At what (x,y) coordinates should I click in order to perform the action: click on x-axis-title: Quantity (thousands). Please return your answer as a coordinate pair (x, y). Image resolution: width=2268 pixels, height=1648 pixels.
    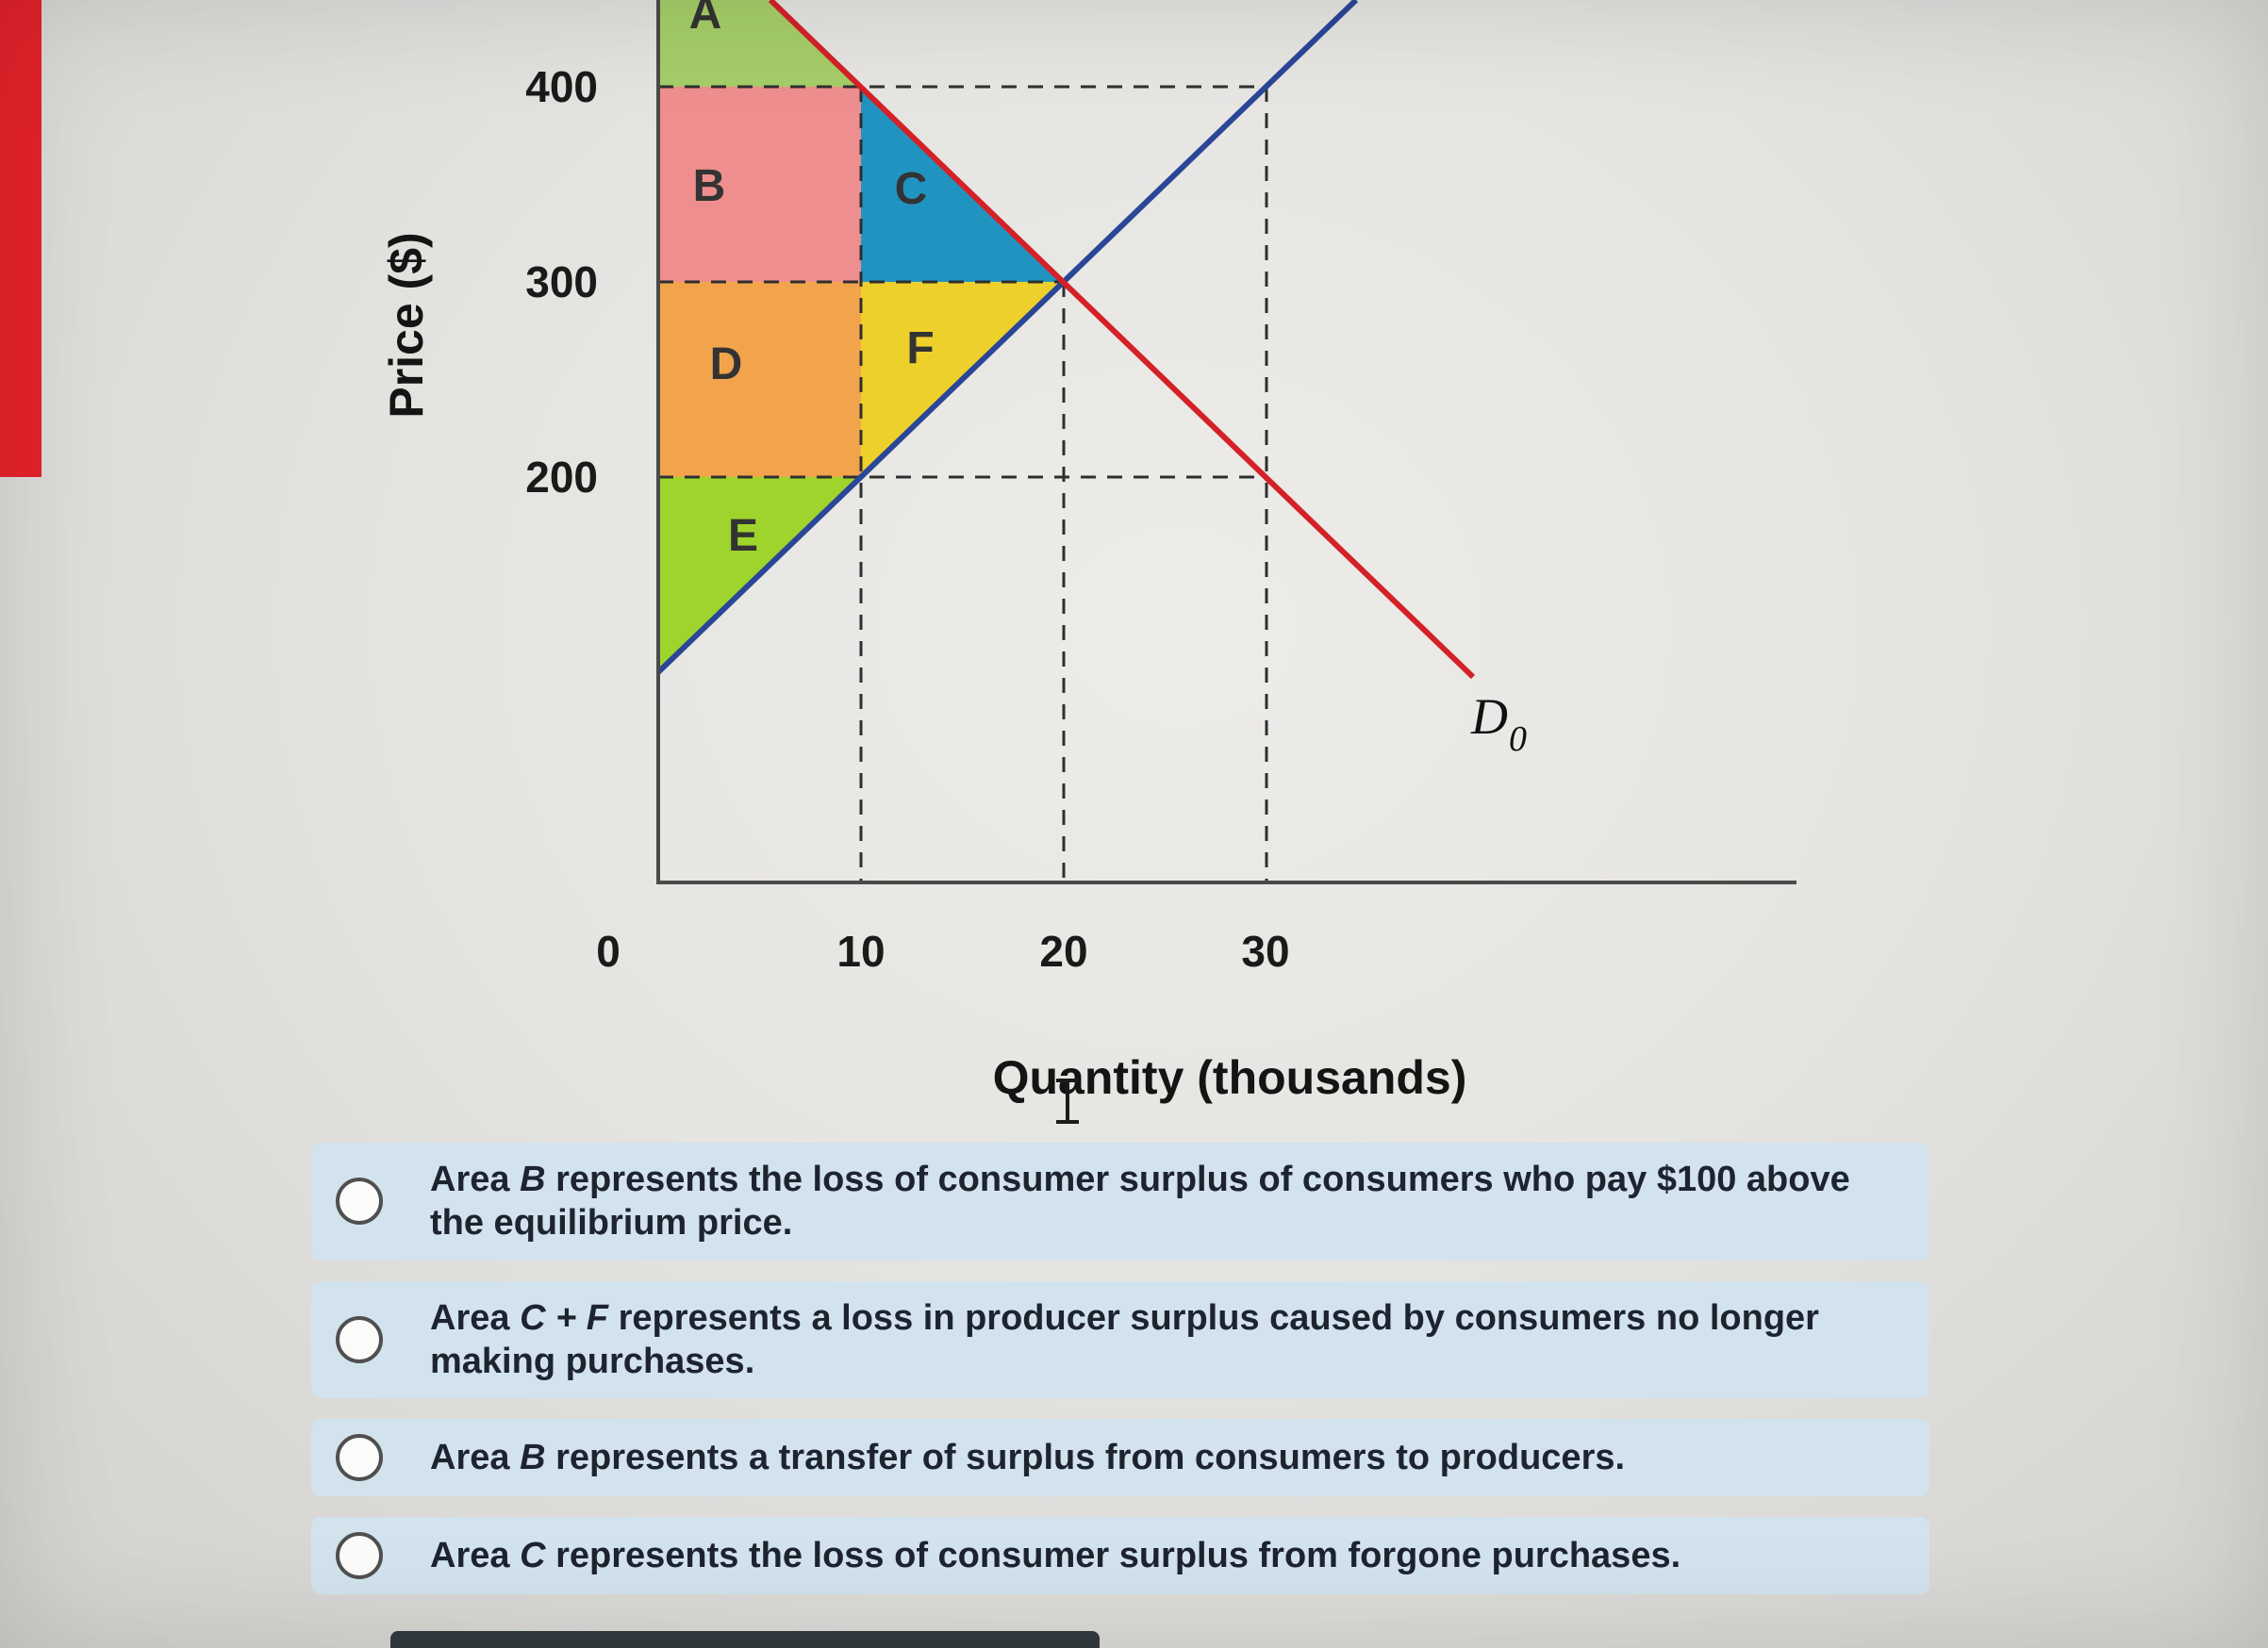
    Looking at the image, I should click on (1230, 1077).